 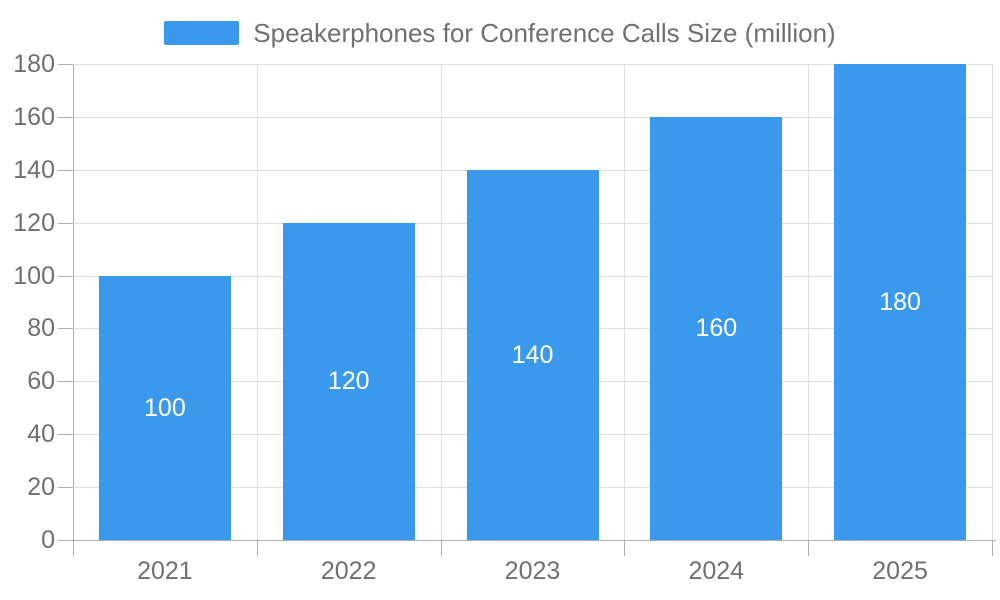 What do you see at coordinates (165, 571) in the screenshot?
I see `x-axis-tick-label: 2021` at bounding box center [165, 571].